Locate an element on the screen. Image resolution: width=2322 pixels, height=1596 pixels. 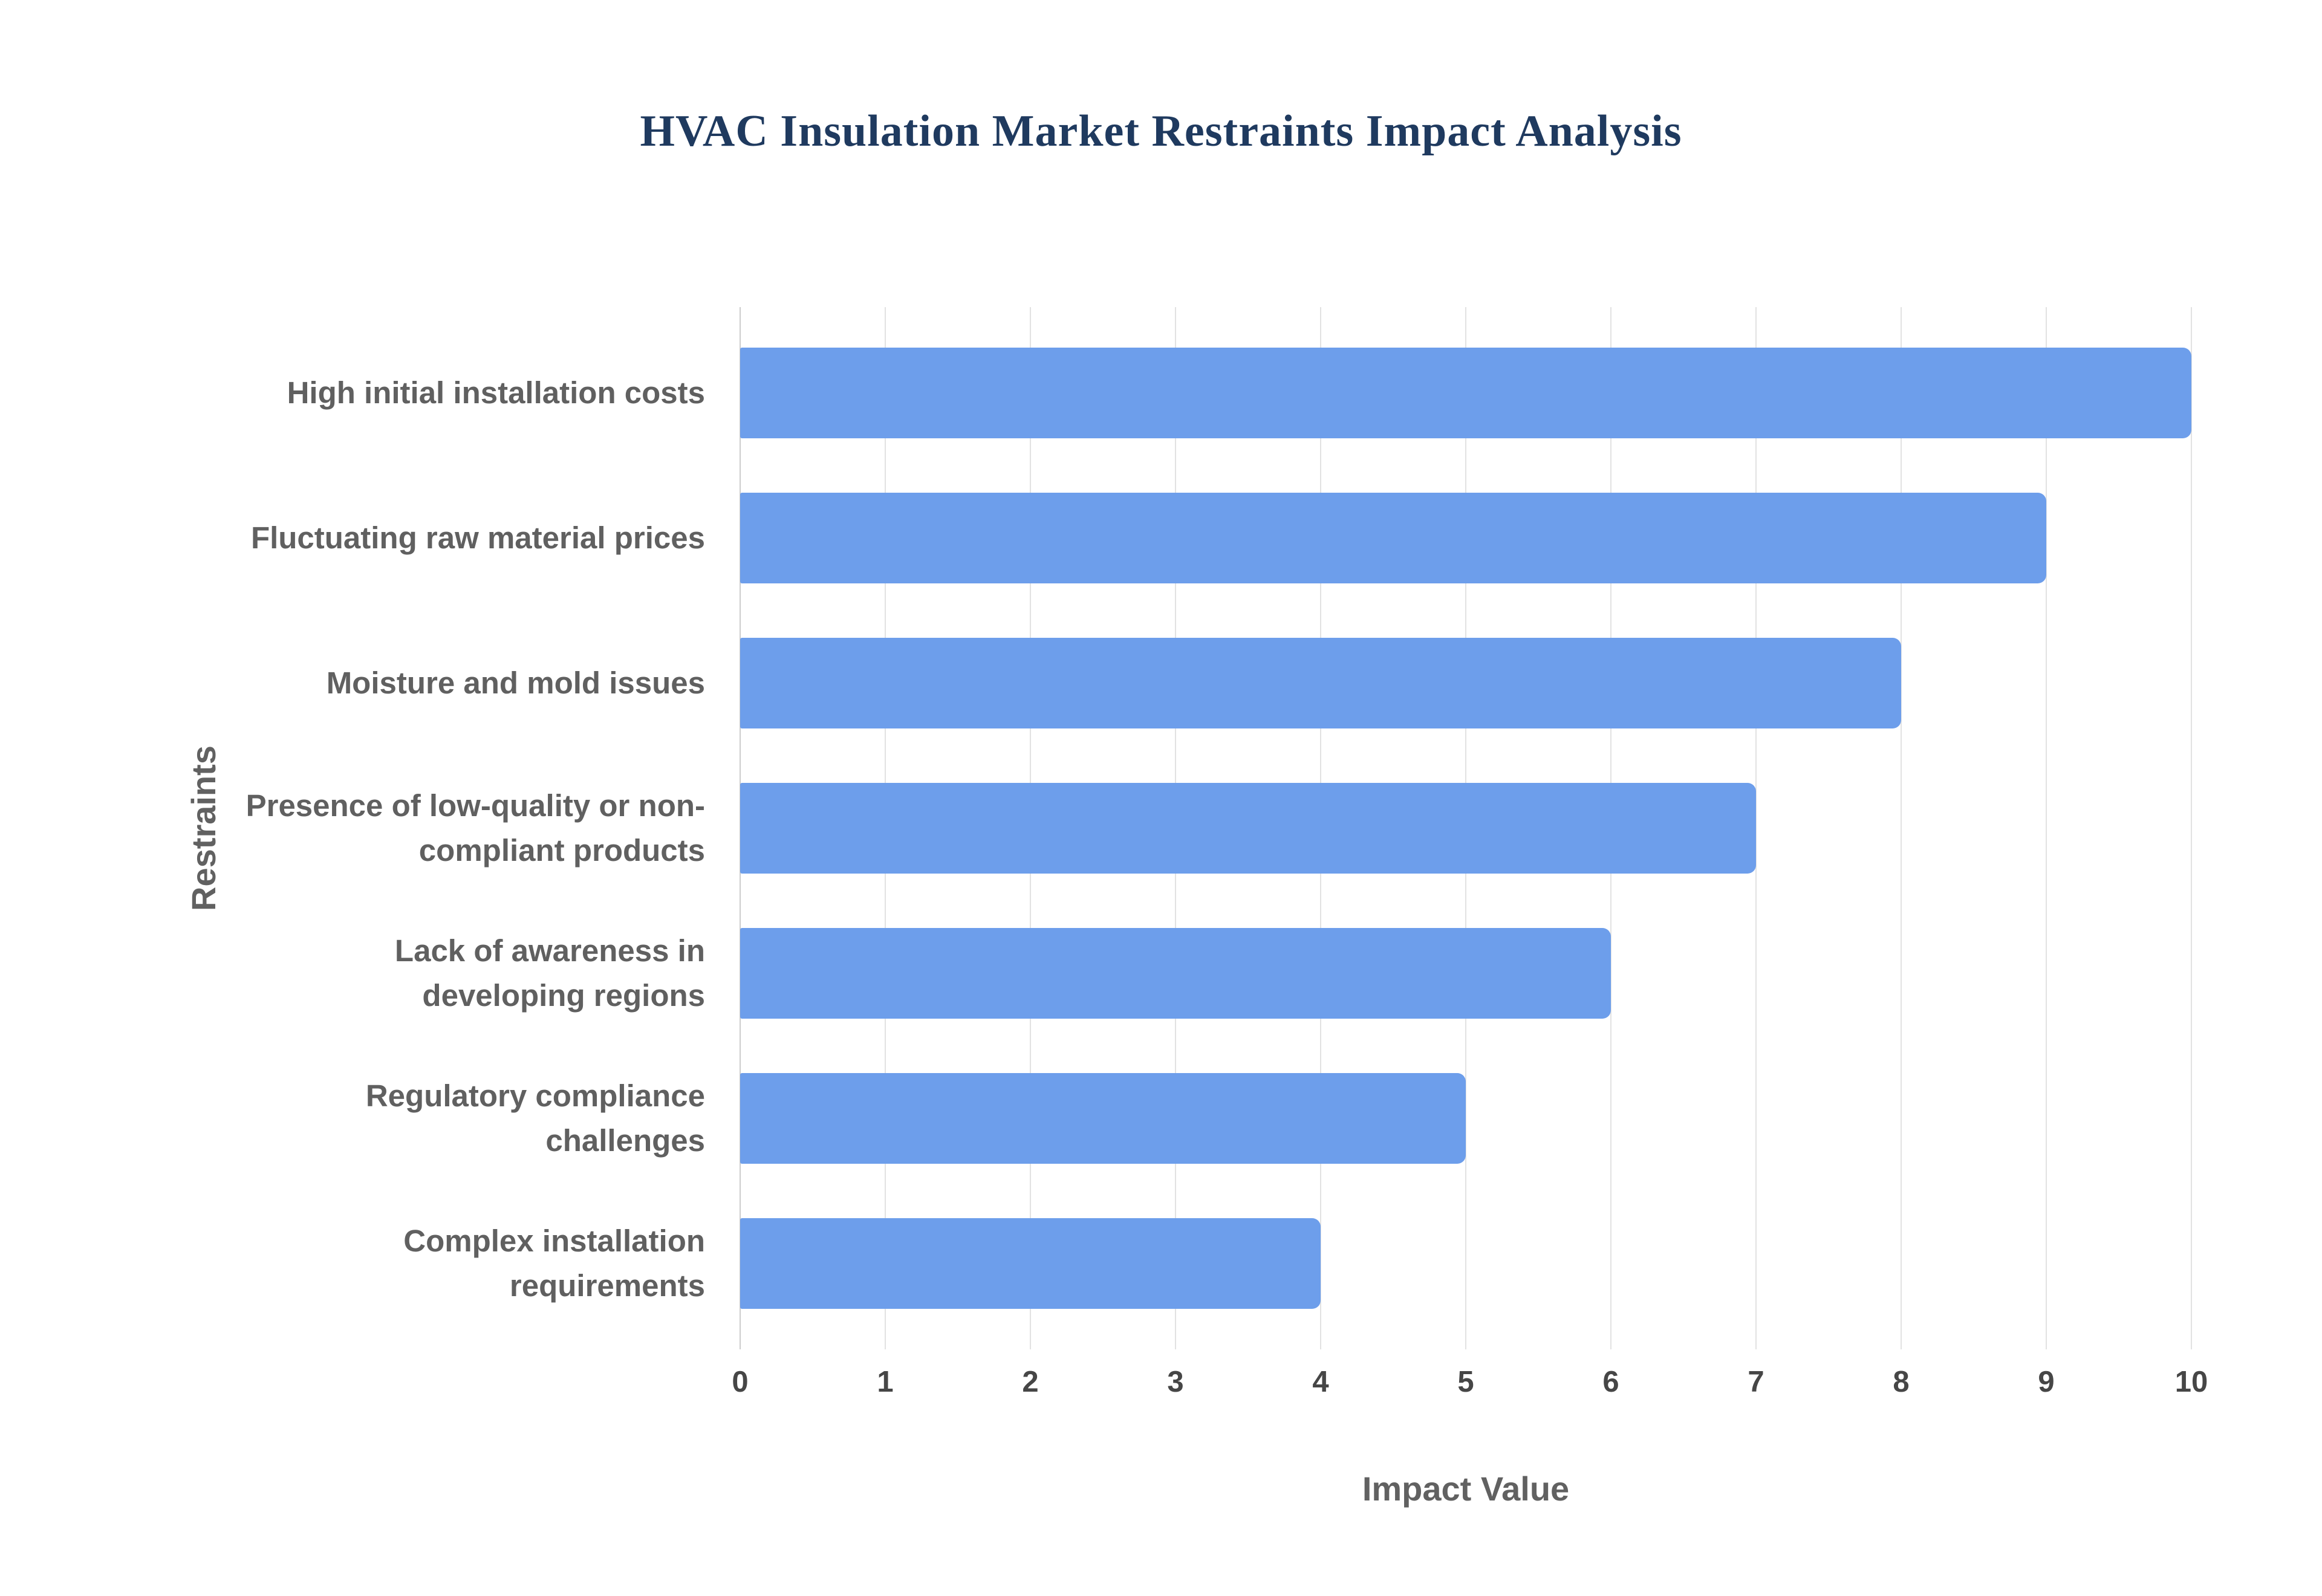
category-label: Fluctuating raw material prices is located at coordinates (392, 538).